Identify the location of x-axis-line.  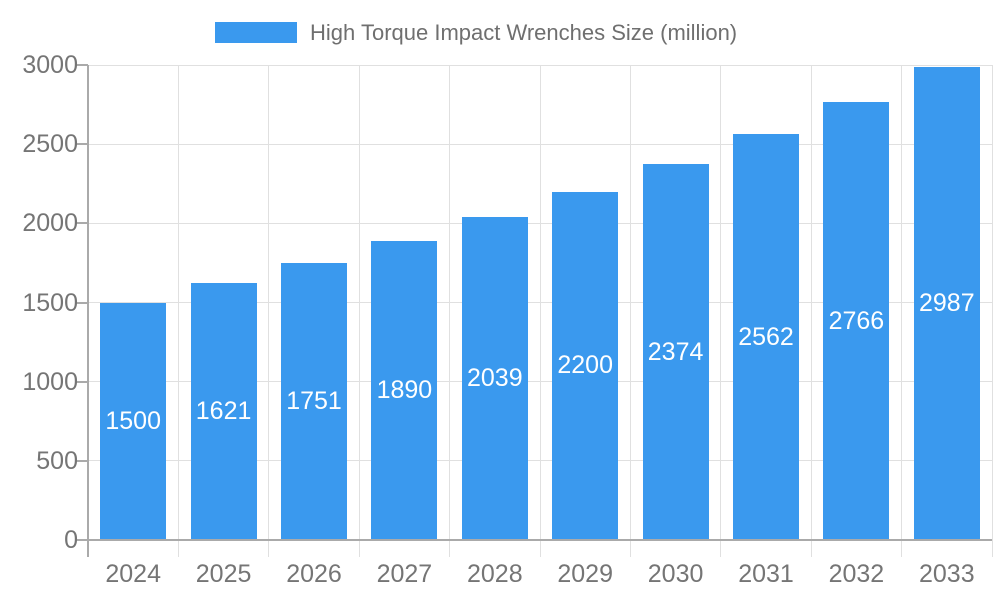
(540, 540).